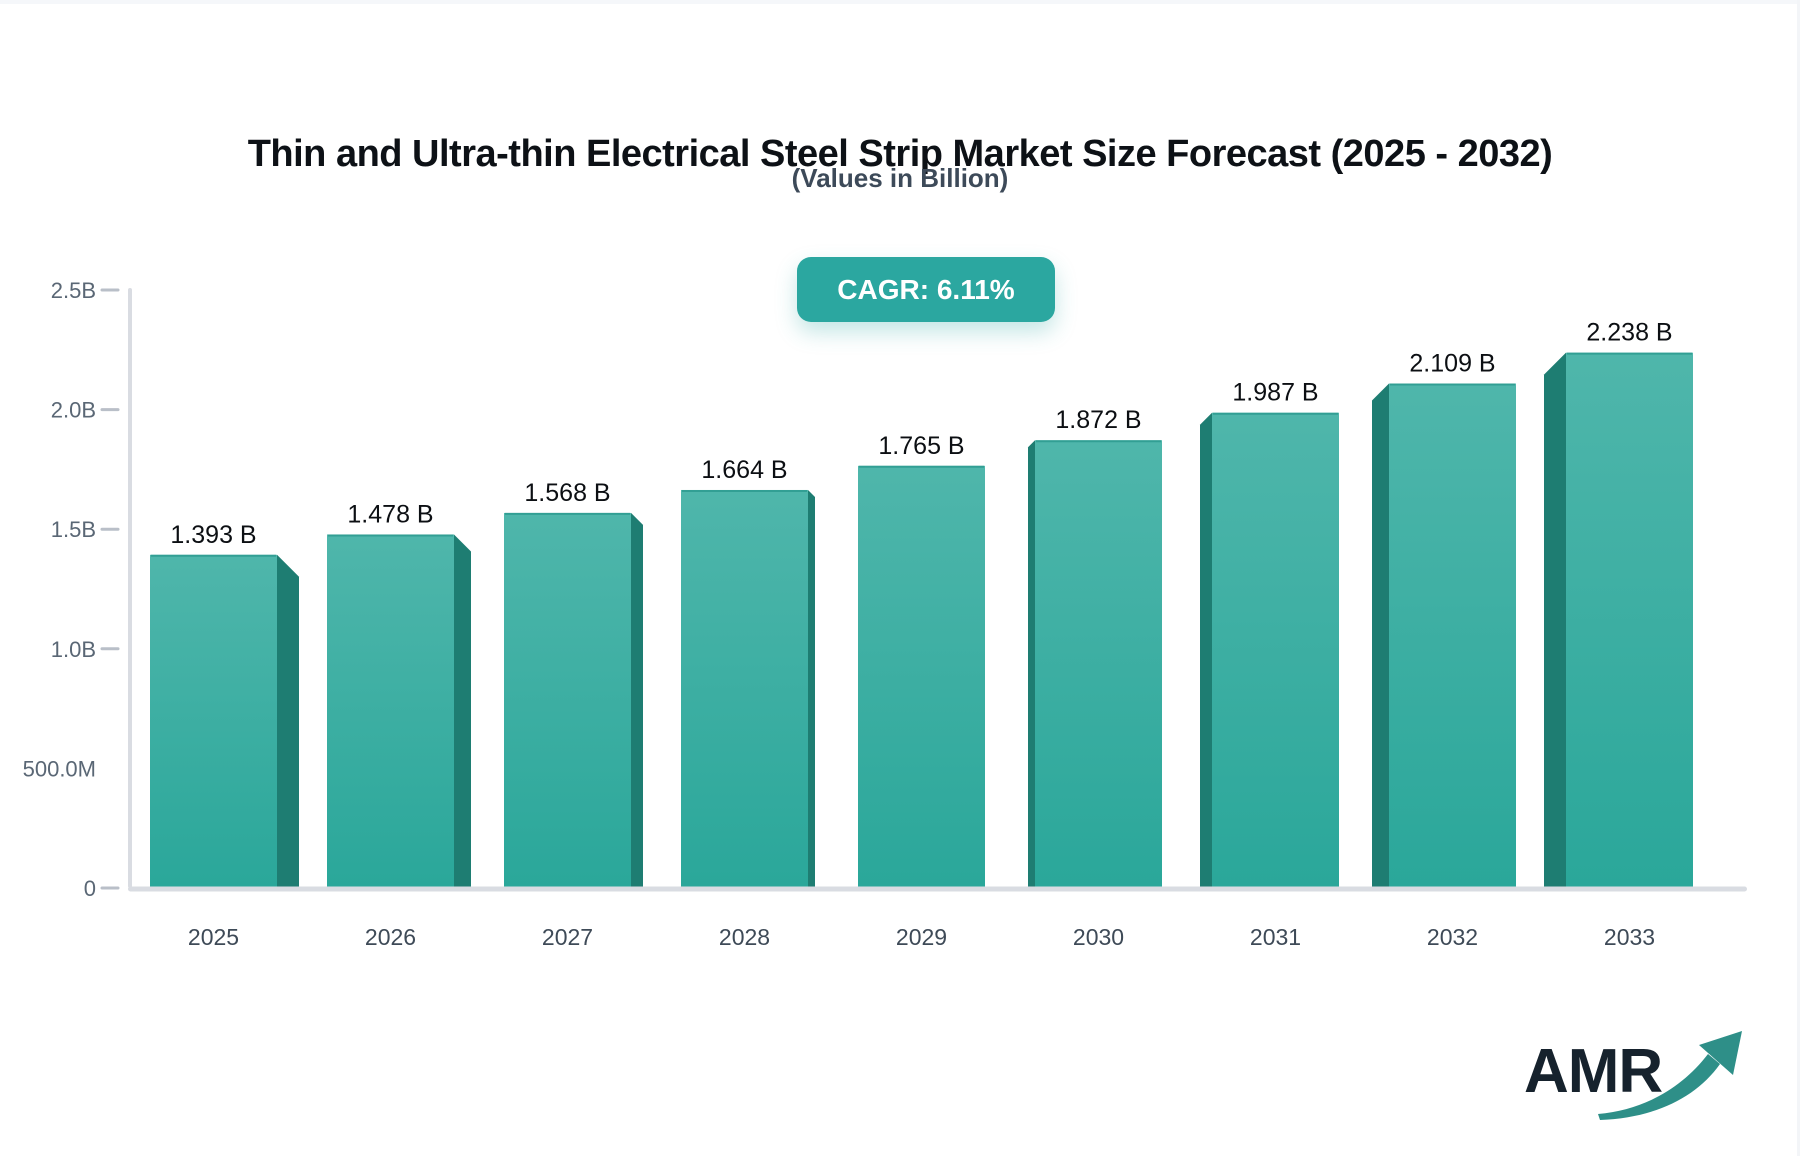 Image resolution: width=1800 pixels, height=1156 pixels. What do you see at coordinates (73, 410) in the screenshot?
I see `y-tick-label: 2.0B` at bounding box center [73, 410].